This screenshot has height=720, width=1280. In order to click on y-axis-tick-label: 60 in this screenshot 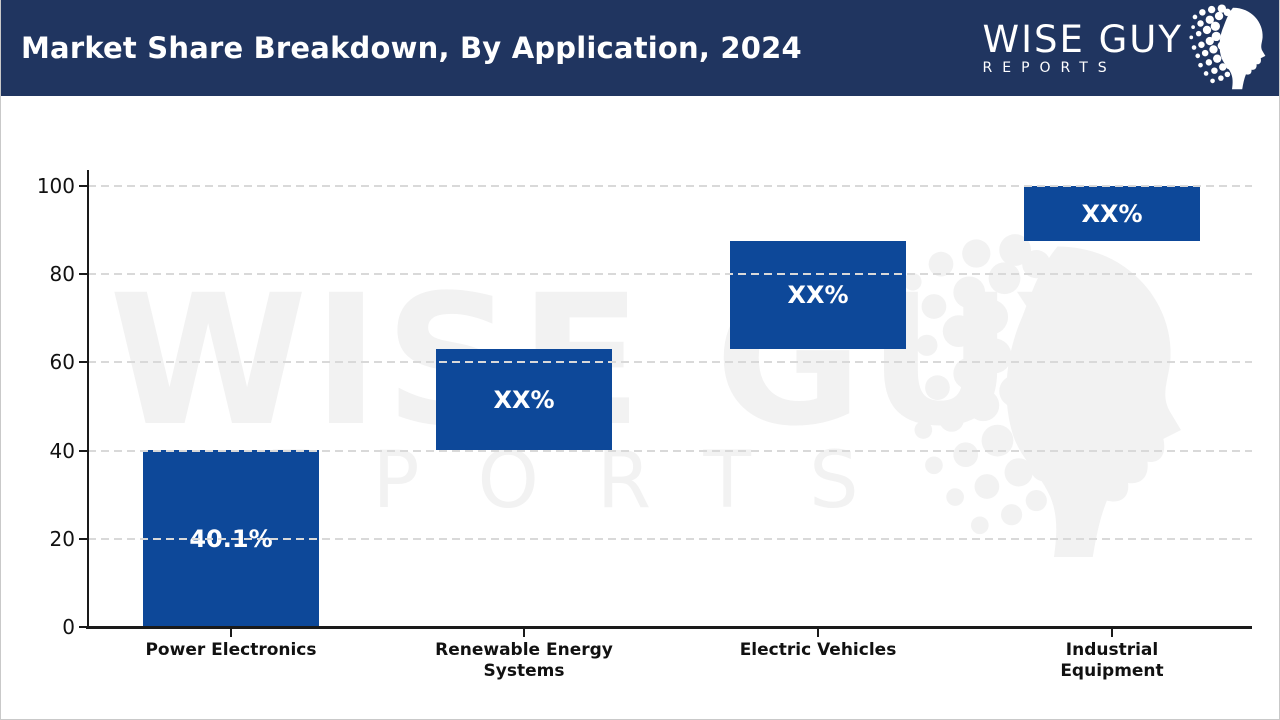, I will do `click(62, 362)`.